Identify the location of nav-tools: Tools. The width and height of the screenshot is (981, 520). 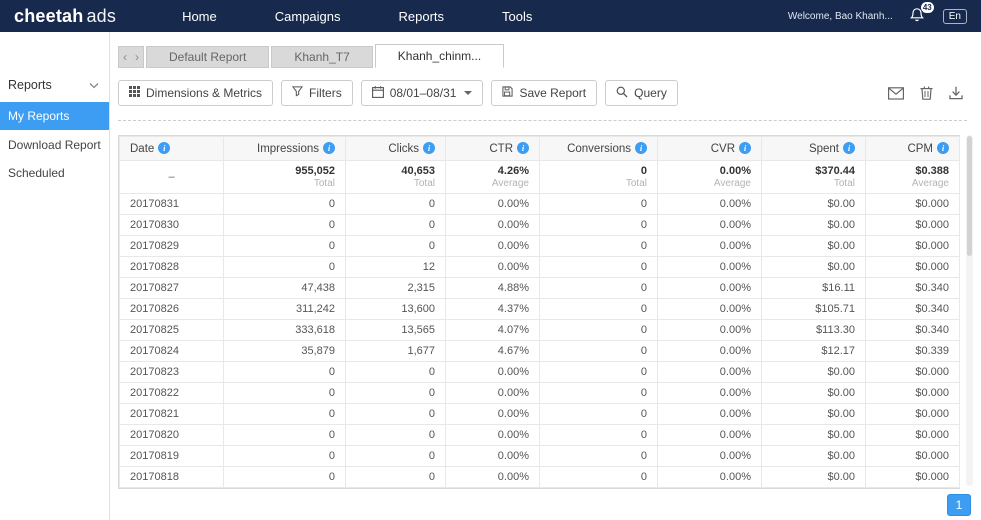
(517, 16).